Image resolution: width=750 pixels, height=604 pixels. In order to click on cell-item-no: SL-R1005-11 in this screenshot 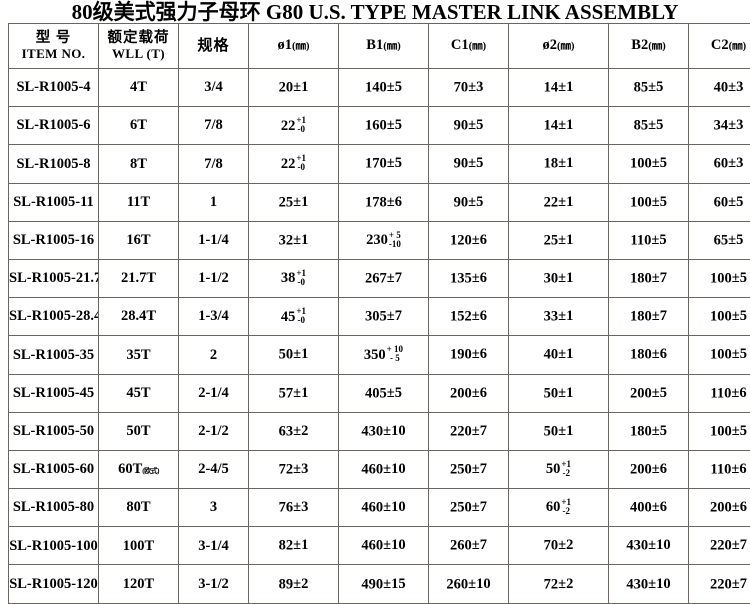, I will do `click(54, 202)`.